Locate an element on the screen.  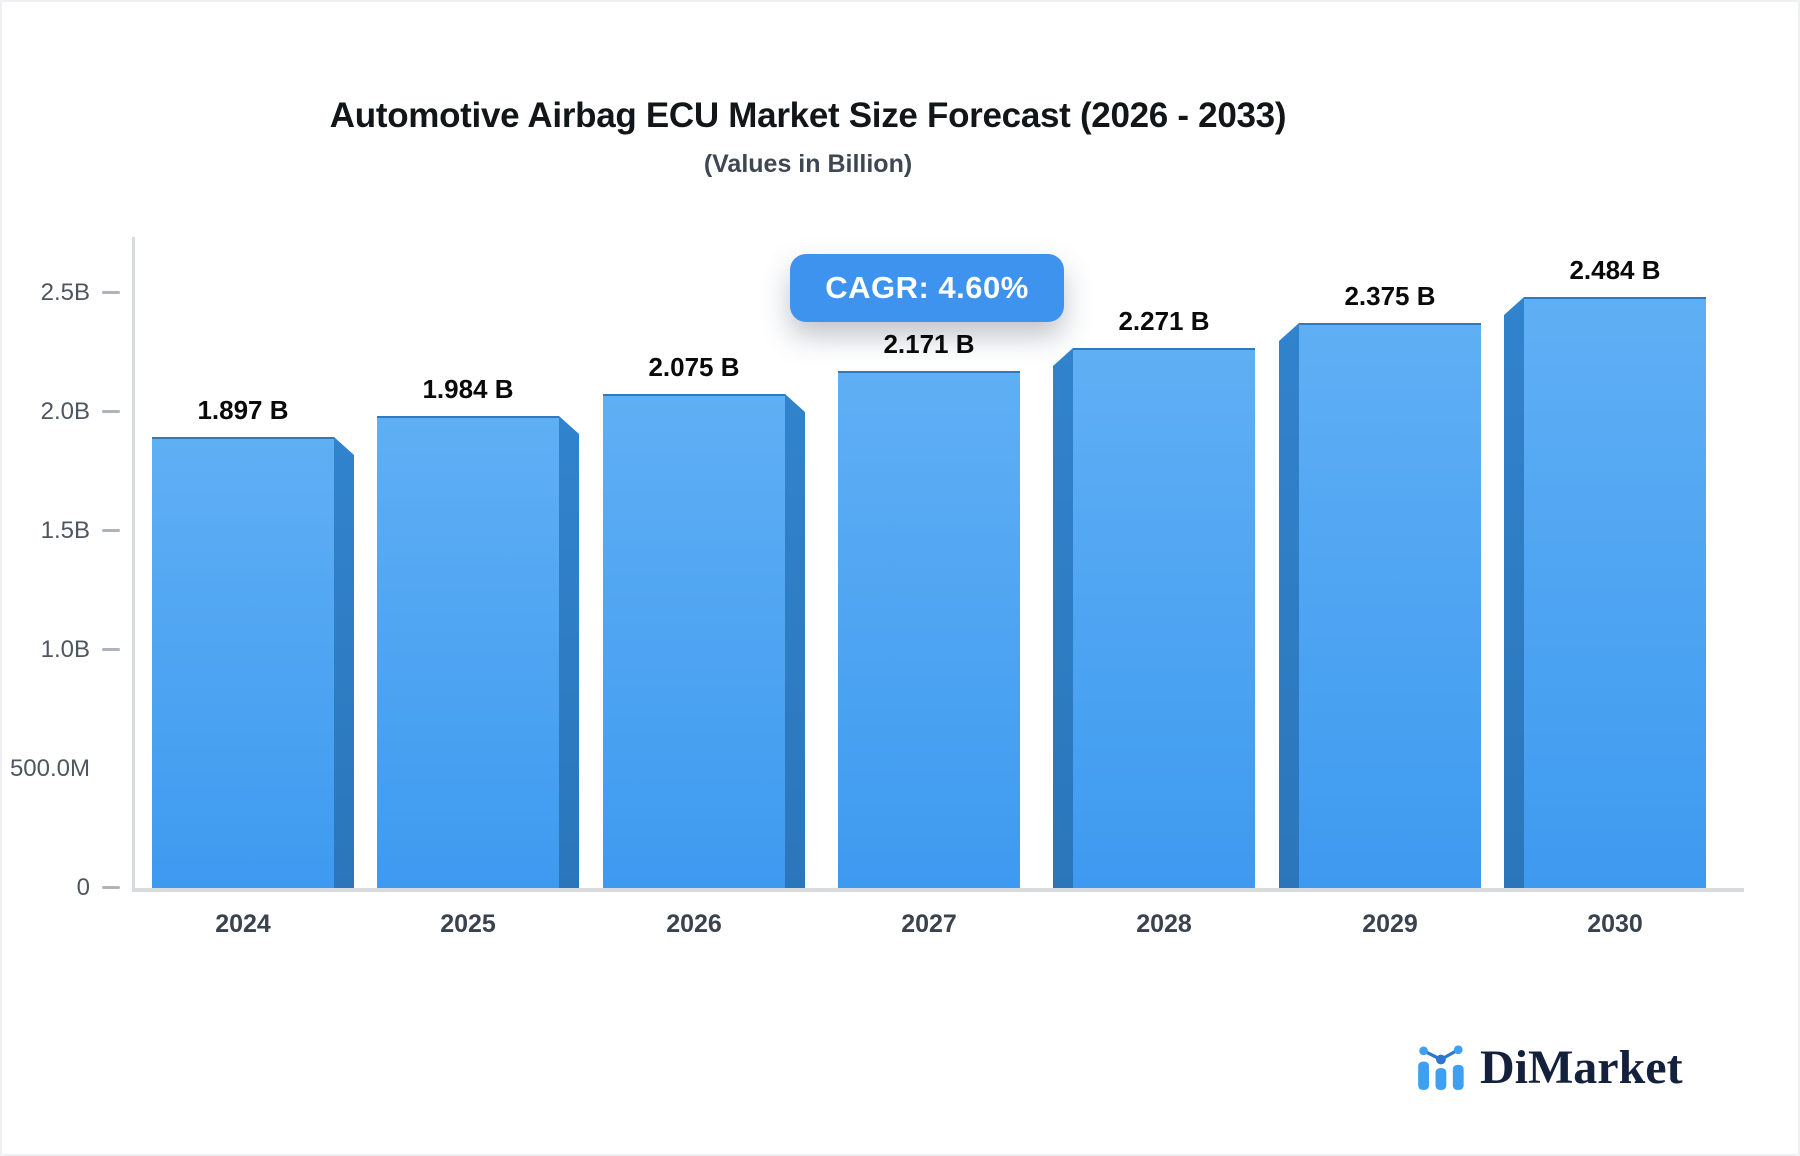
y-axis-label: 1.0B is located at coordinates (65, 649).